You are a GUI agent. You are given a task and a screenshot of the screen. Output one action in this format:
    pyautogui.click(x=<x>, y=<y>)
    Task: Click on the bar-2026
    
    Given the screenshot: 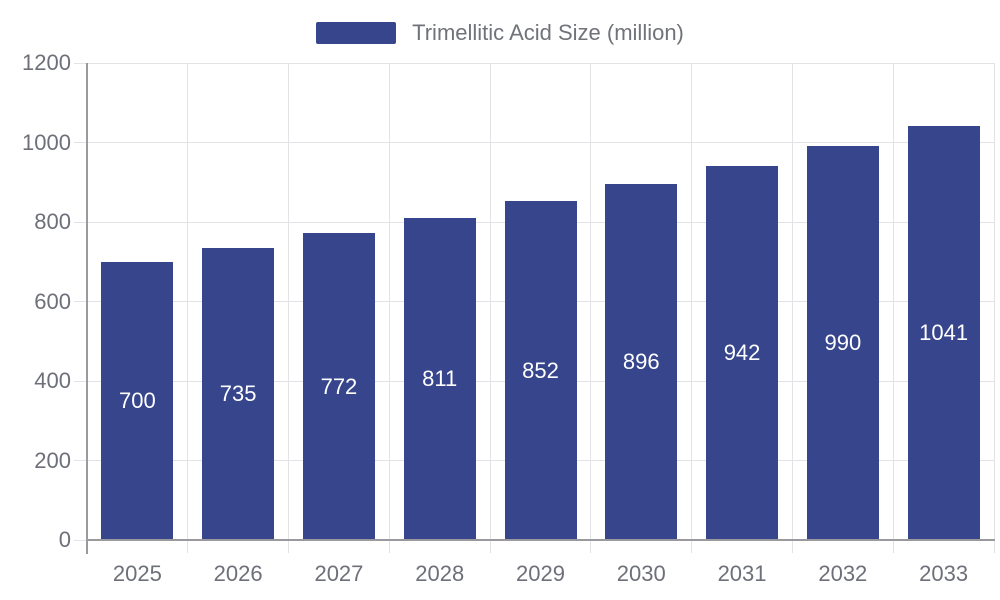 What is the action you would take?
    pyautogui.click(x=238, y=393)
    